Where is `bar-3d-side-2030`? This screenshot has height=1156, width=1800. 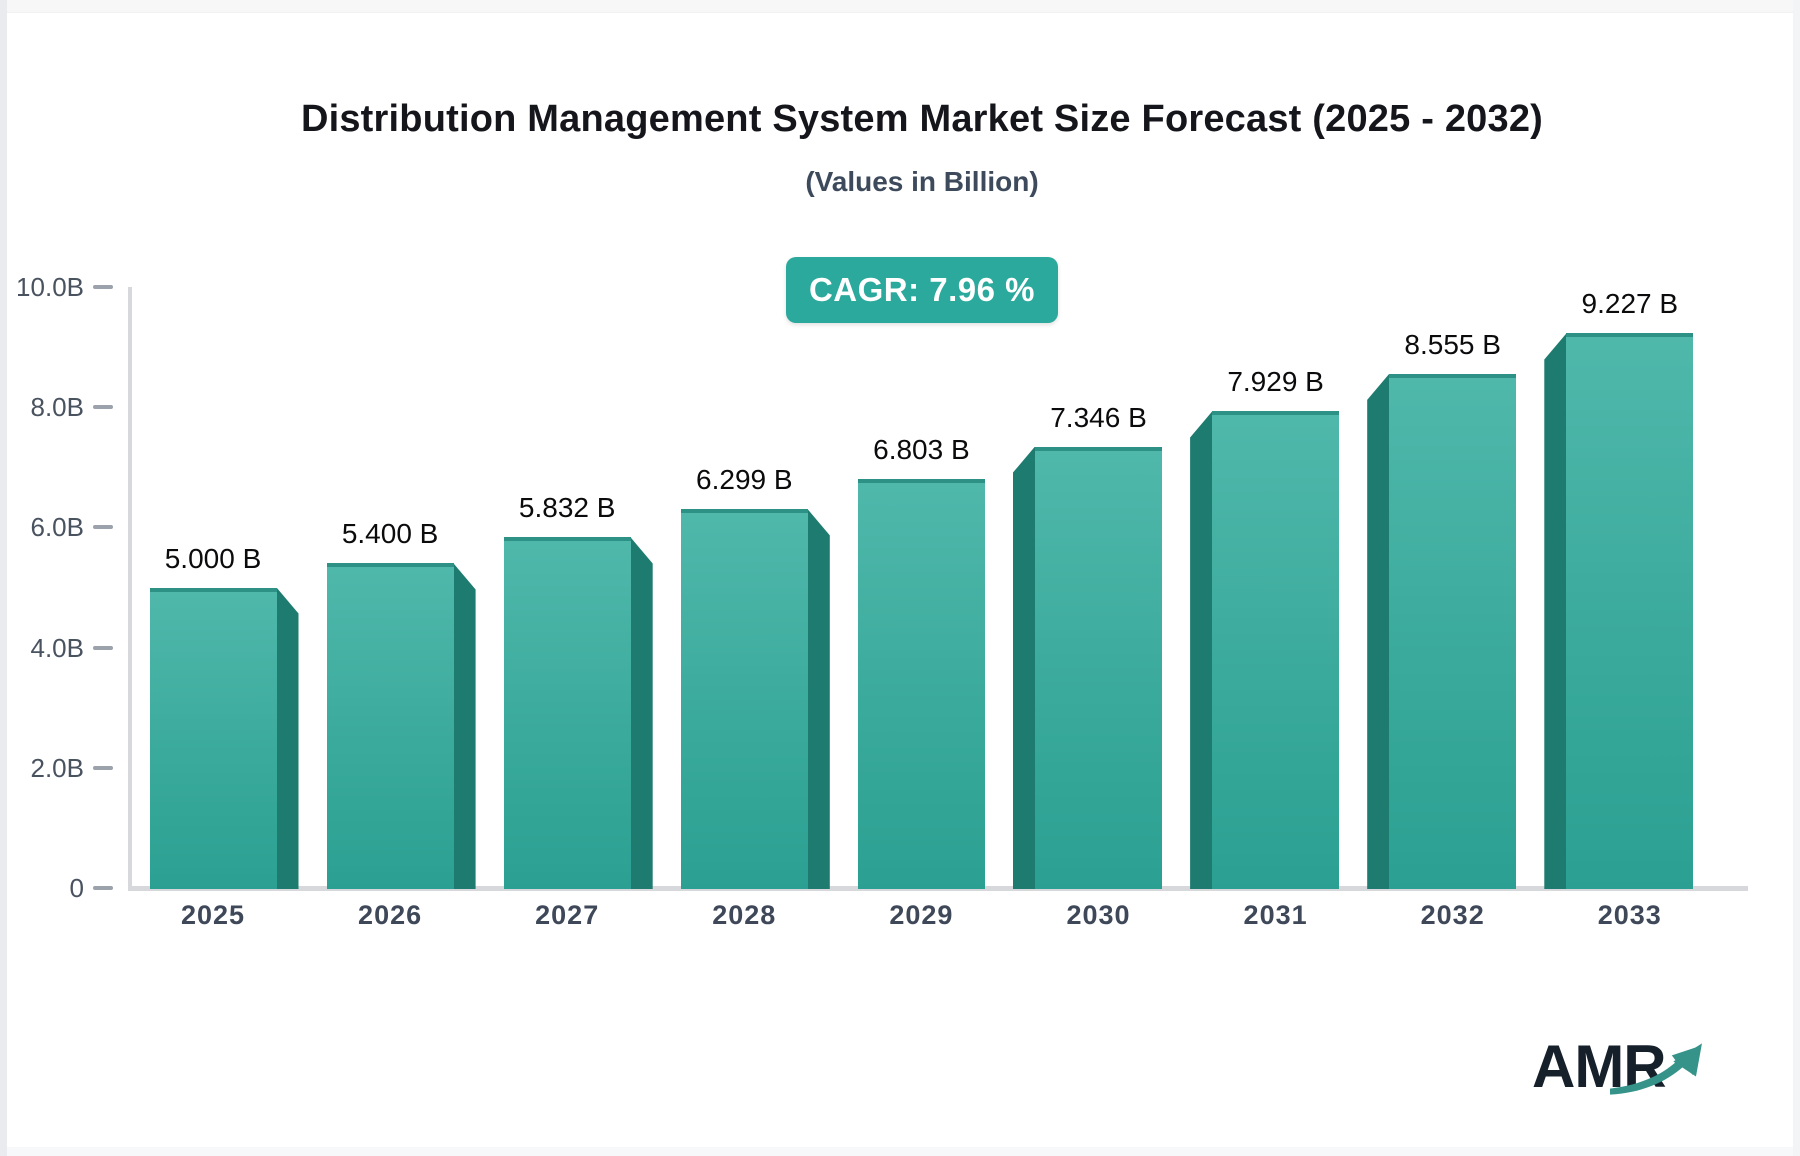
bar-3d-side-2030 is located at coordinates (1024, 667).